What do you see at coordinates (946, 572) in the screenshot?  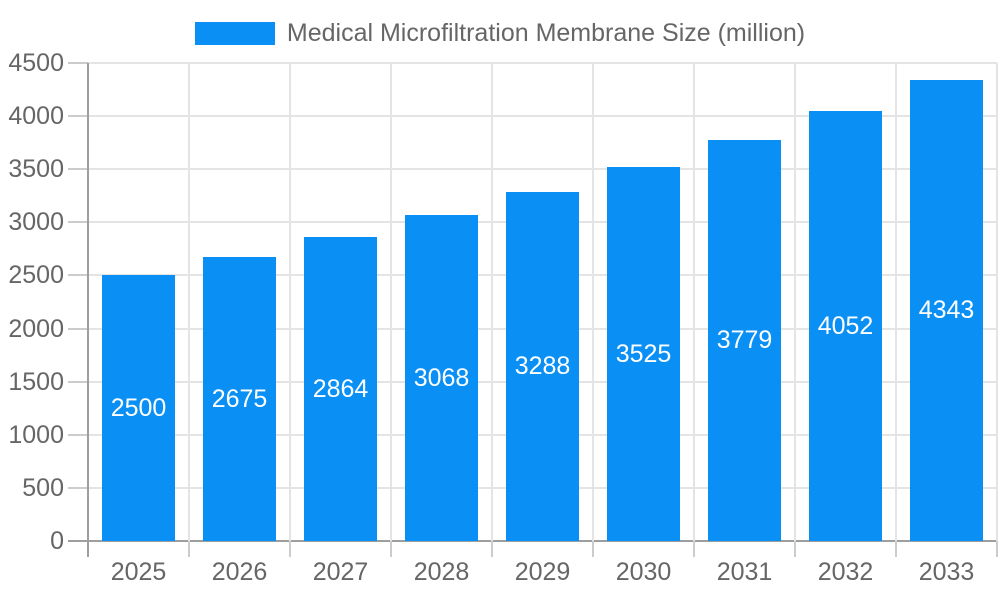 I see `x-tick-label: 2033` at bounding box center [946, 572].